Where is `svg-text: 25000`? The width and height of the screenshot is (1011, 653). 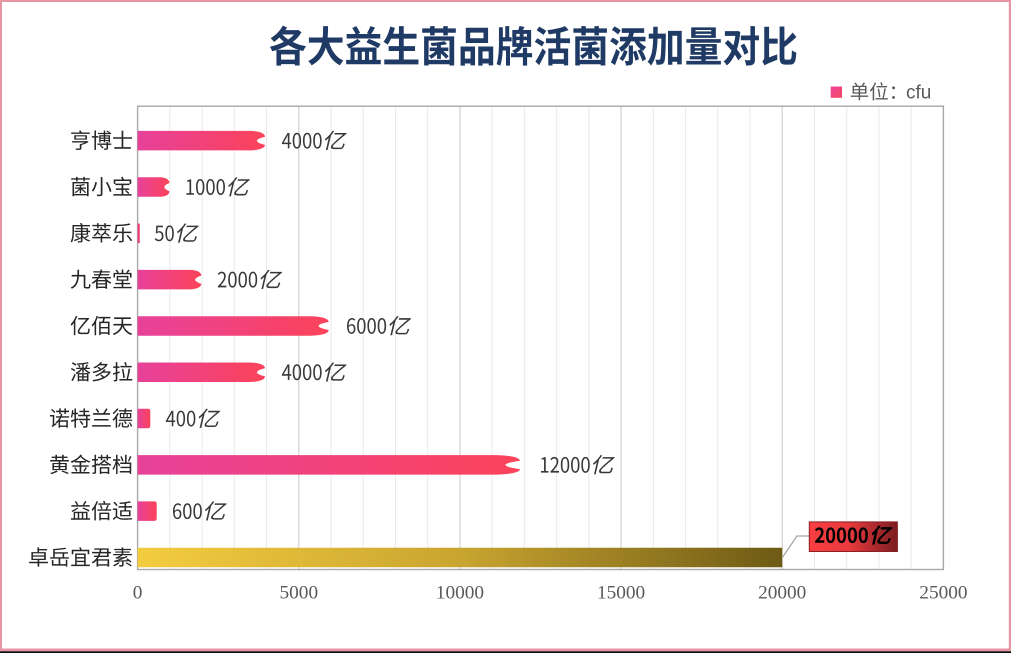
svg-text: 25000 is located at coordinates (943, 593).